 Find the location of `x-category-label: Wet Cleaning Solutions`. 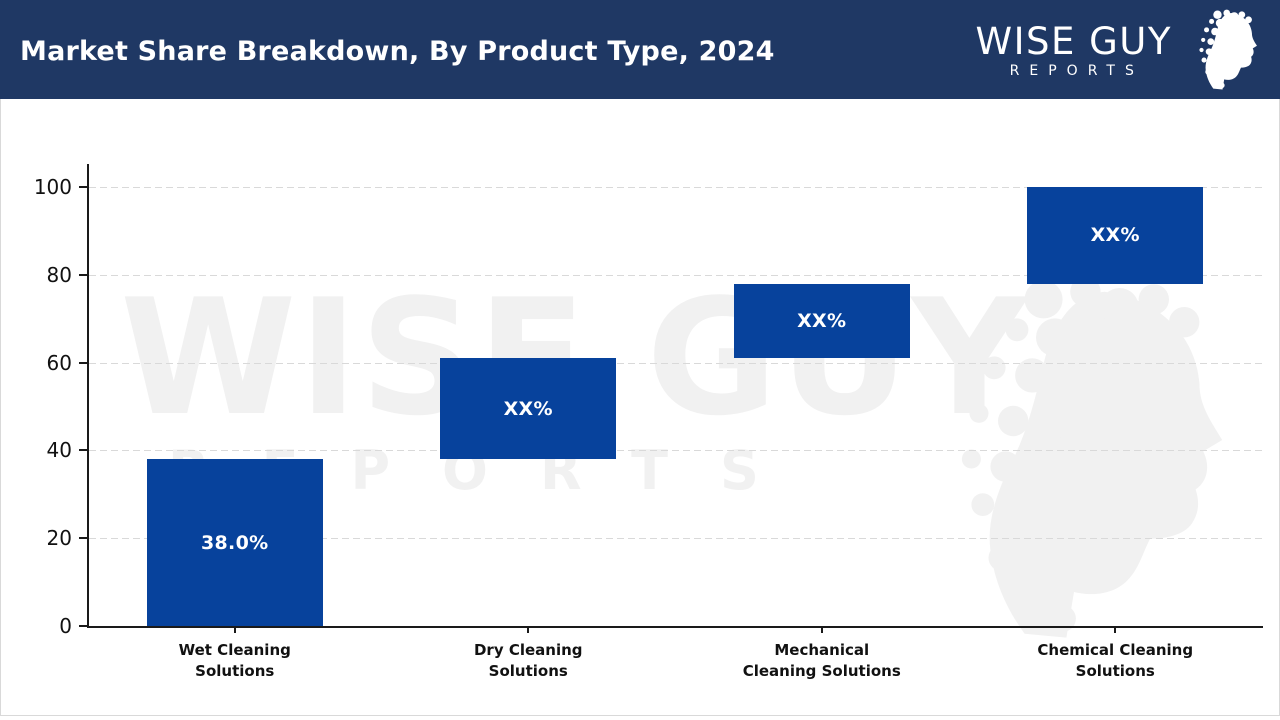

x-category-label: Wet Cleaning Solutions is located at coordinates (234, 660).